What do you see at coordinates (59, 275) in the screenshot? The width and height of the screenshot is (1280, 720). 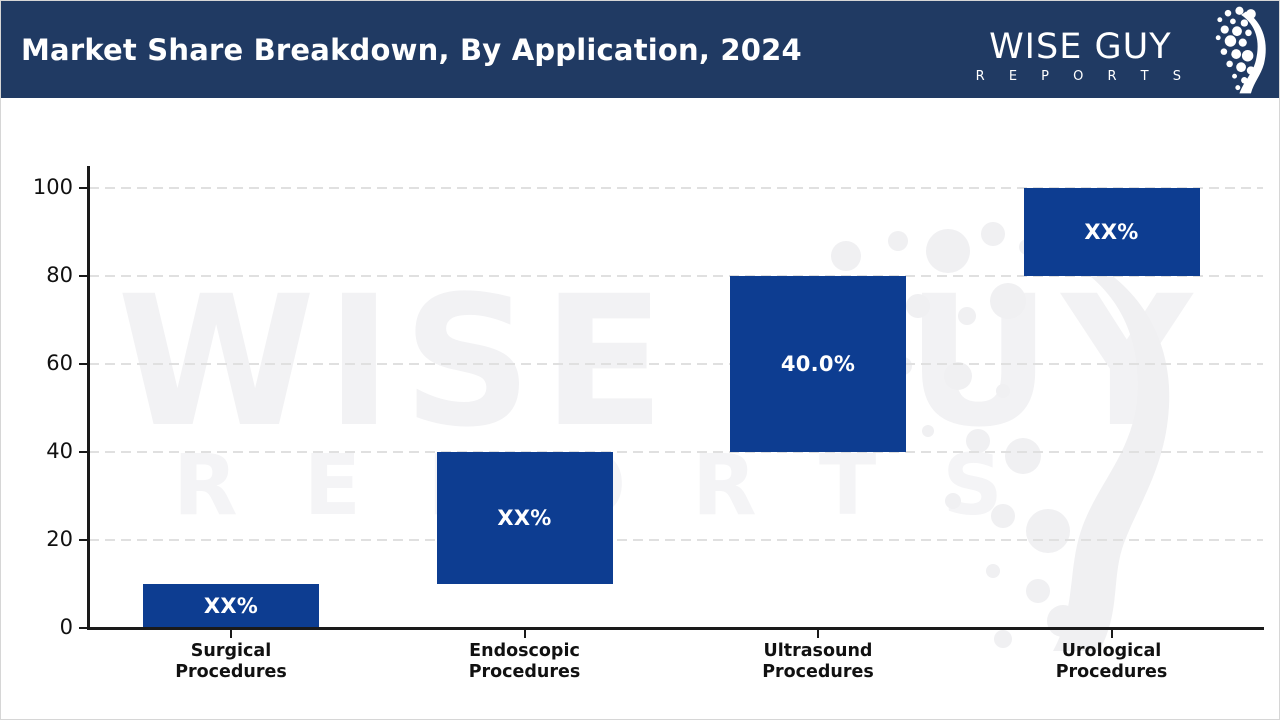 I see `y-axis-tick-label: 80` at bounding box center [59, 275].